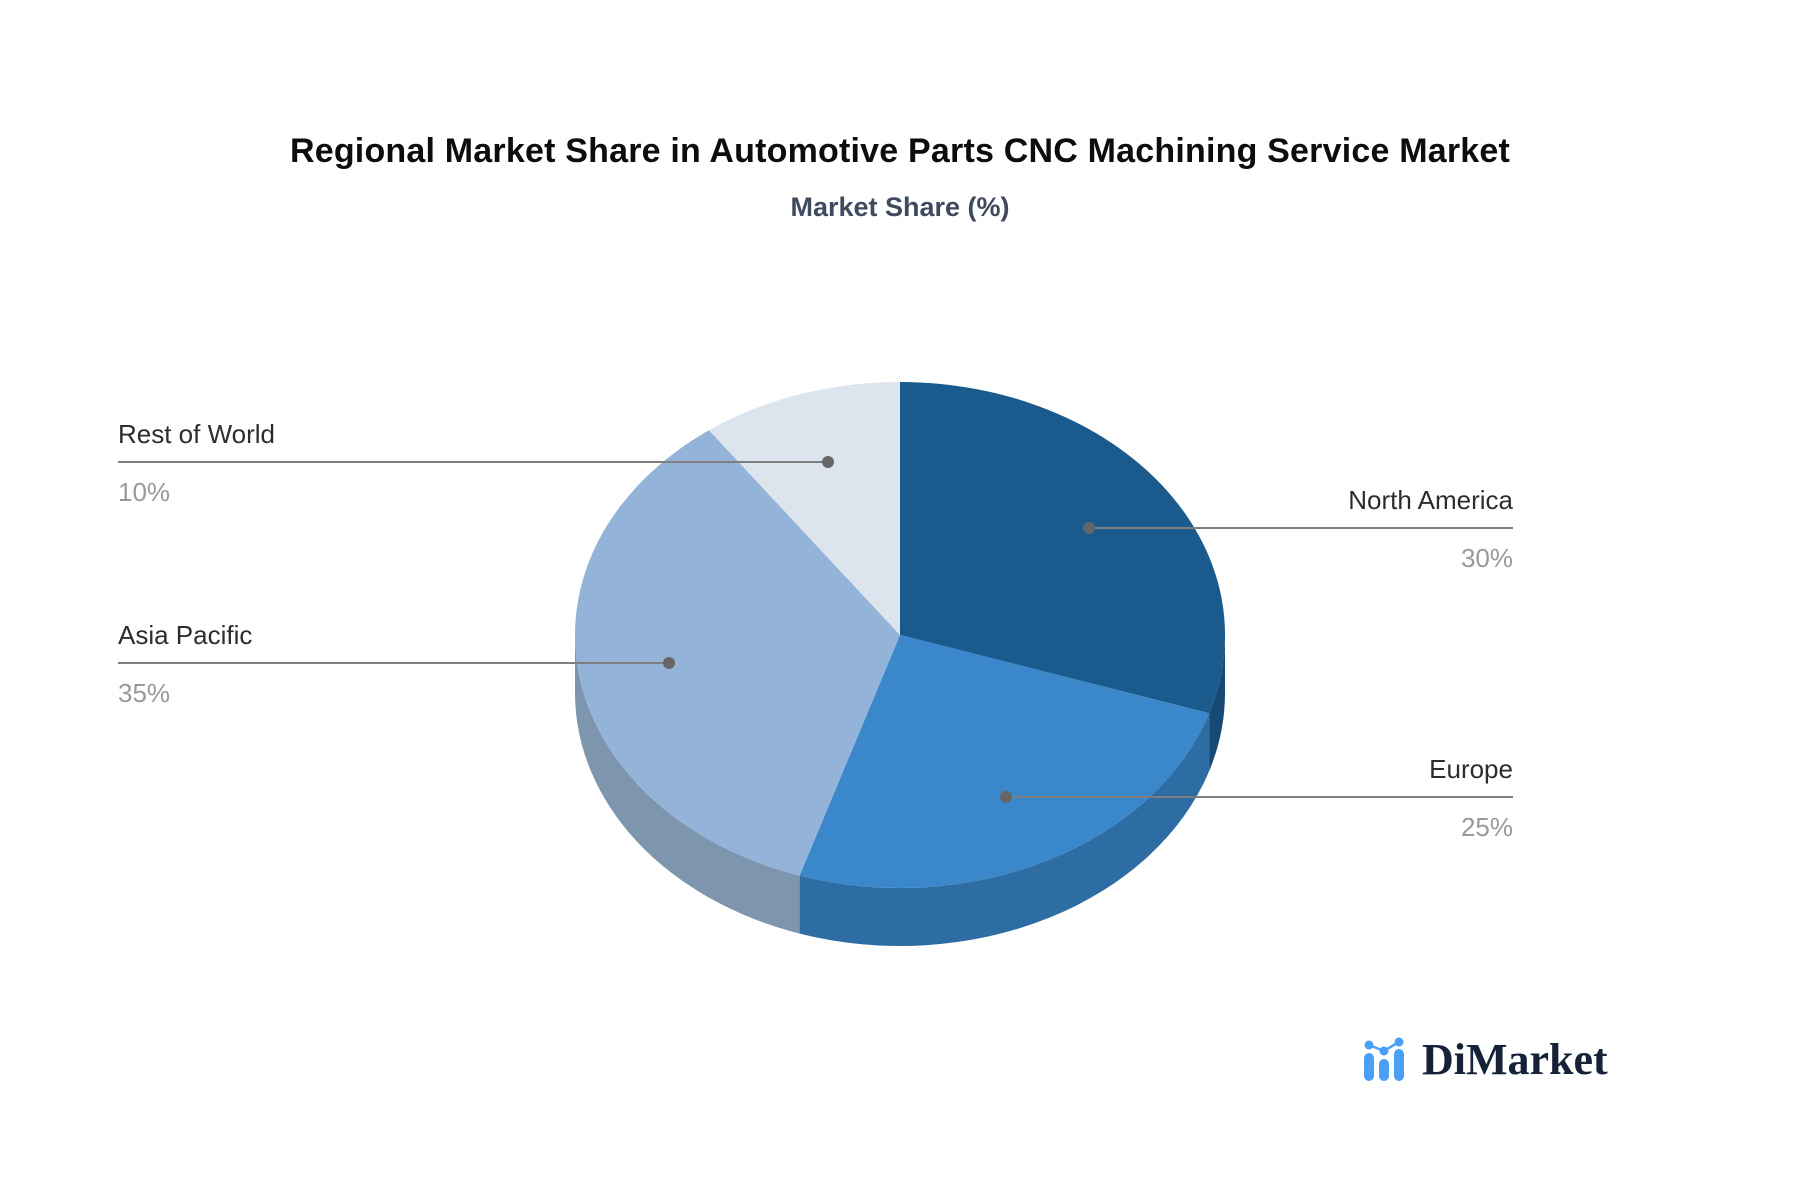 The image size is (1800, 1196). What do you see at coordinates (1486, 827) in the screenshot?
I see `slice-percent: 25%` at bounding box center [1486, 827].